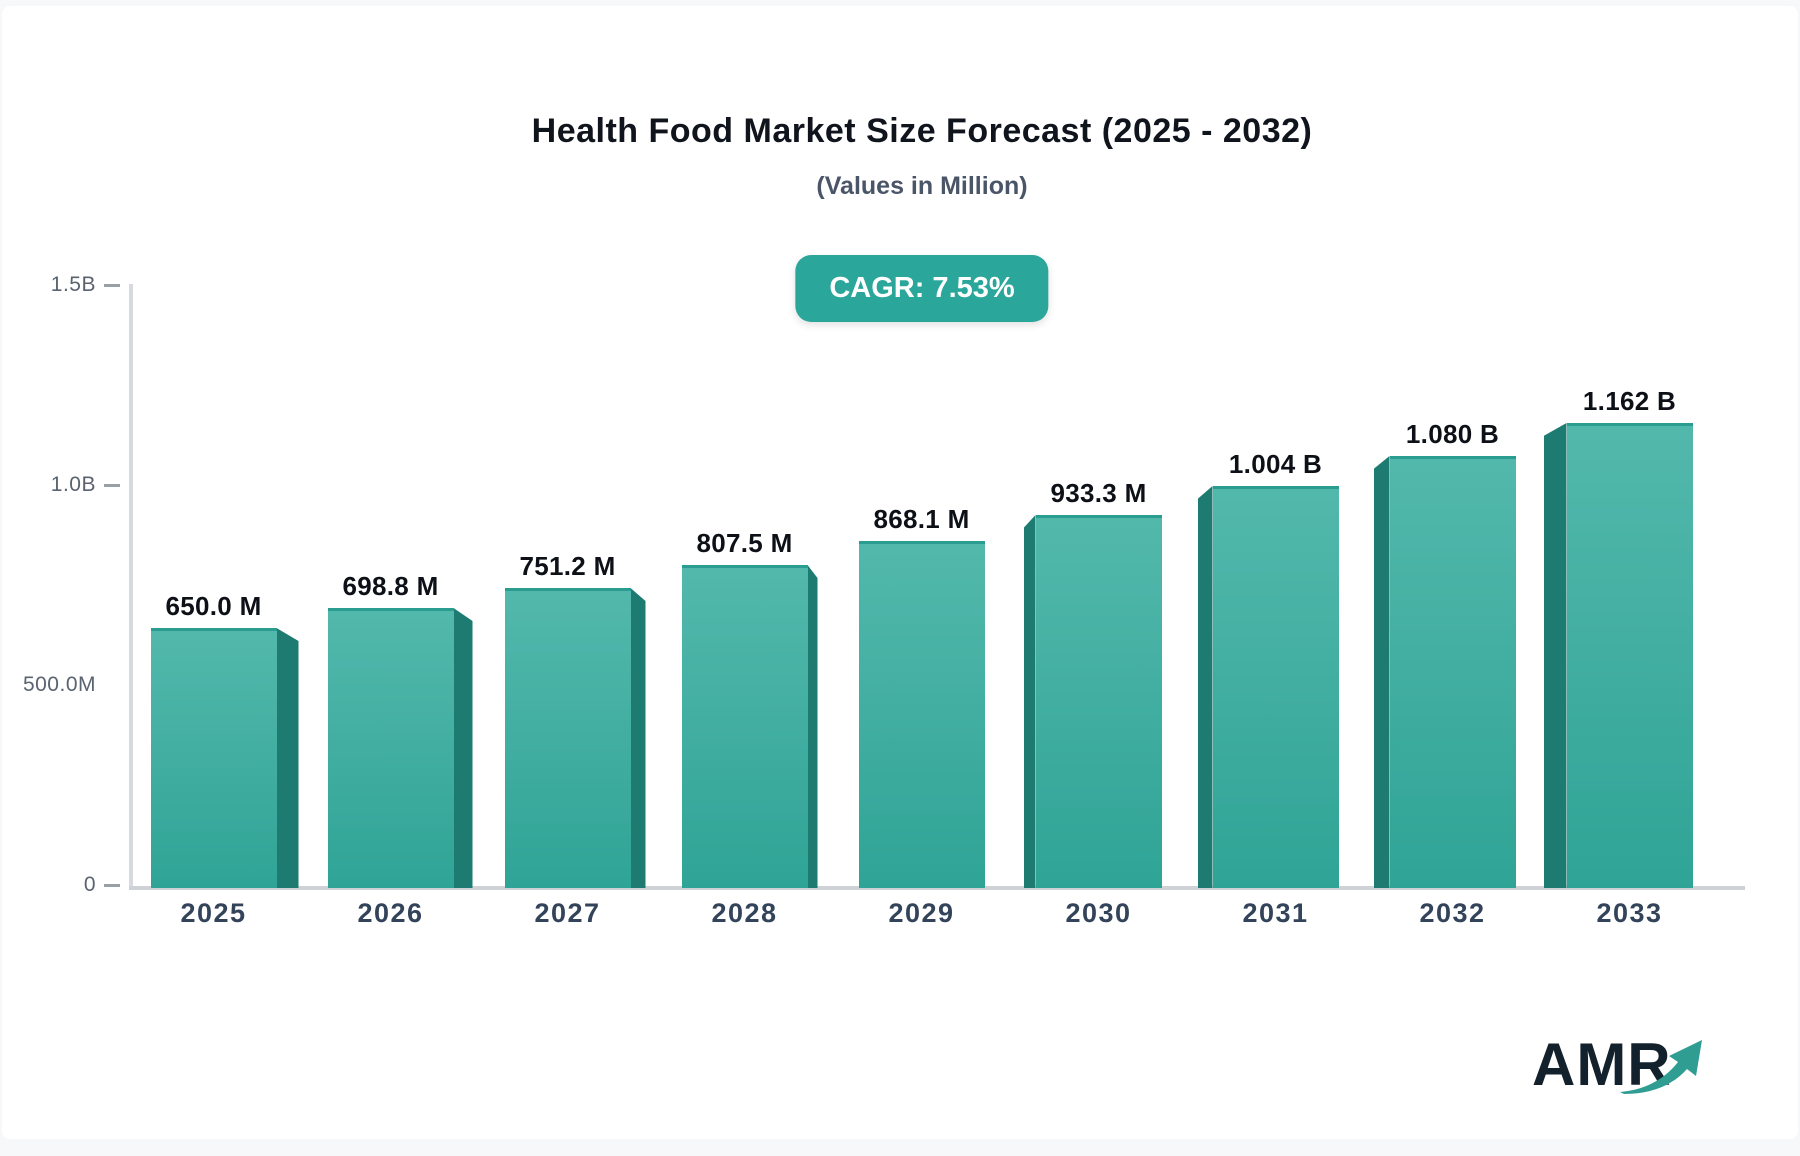 The width and height of the screenshot is (1800, 1156). I want to click on amr-logo: AMR, so click(1627, 1067).